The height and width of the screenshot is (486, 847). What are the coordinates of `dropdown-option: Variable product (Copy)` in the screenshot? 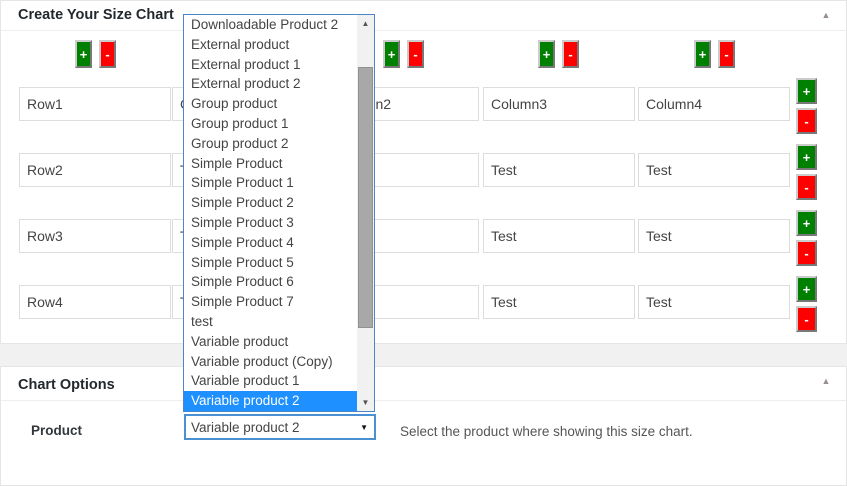 It's located at (262, 361).